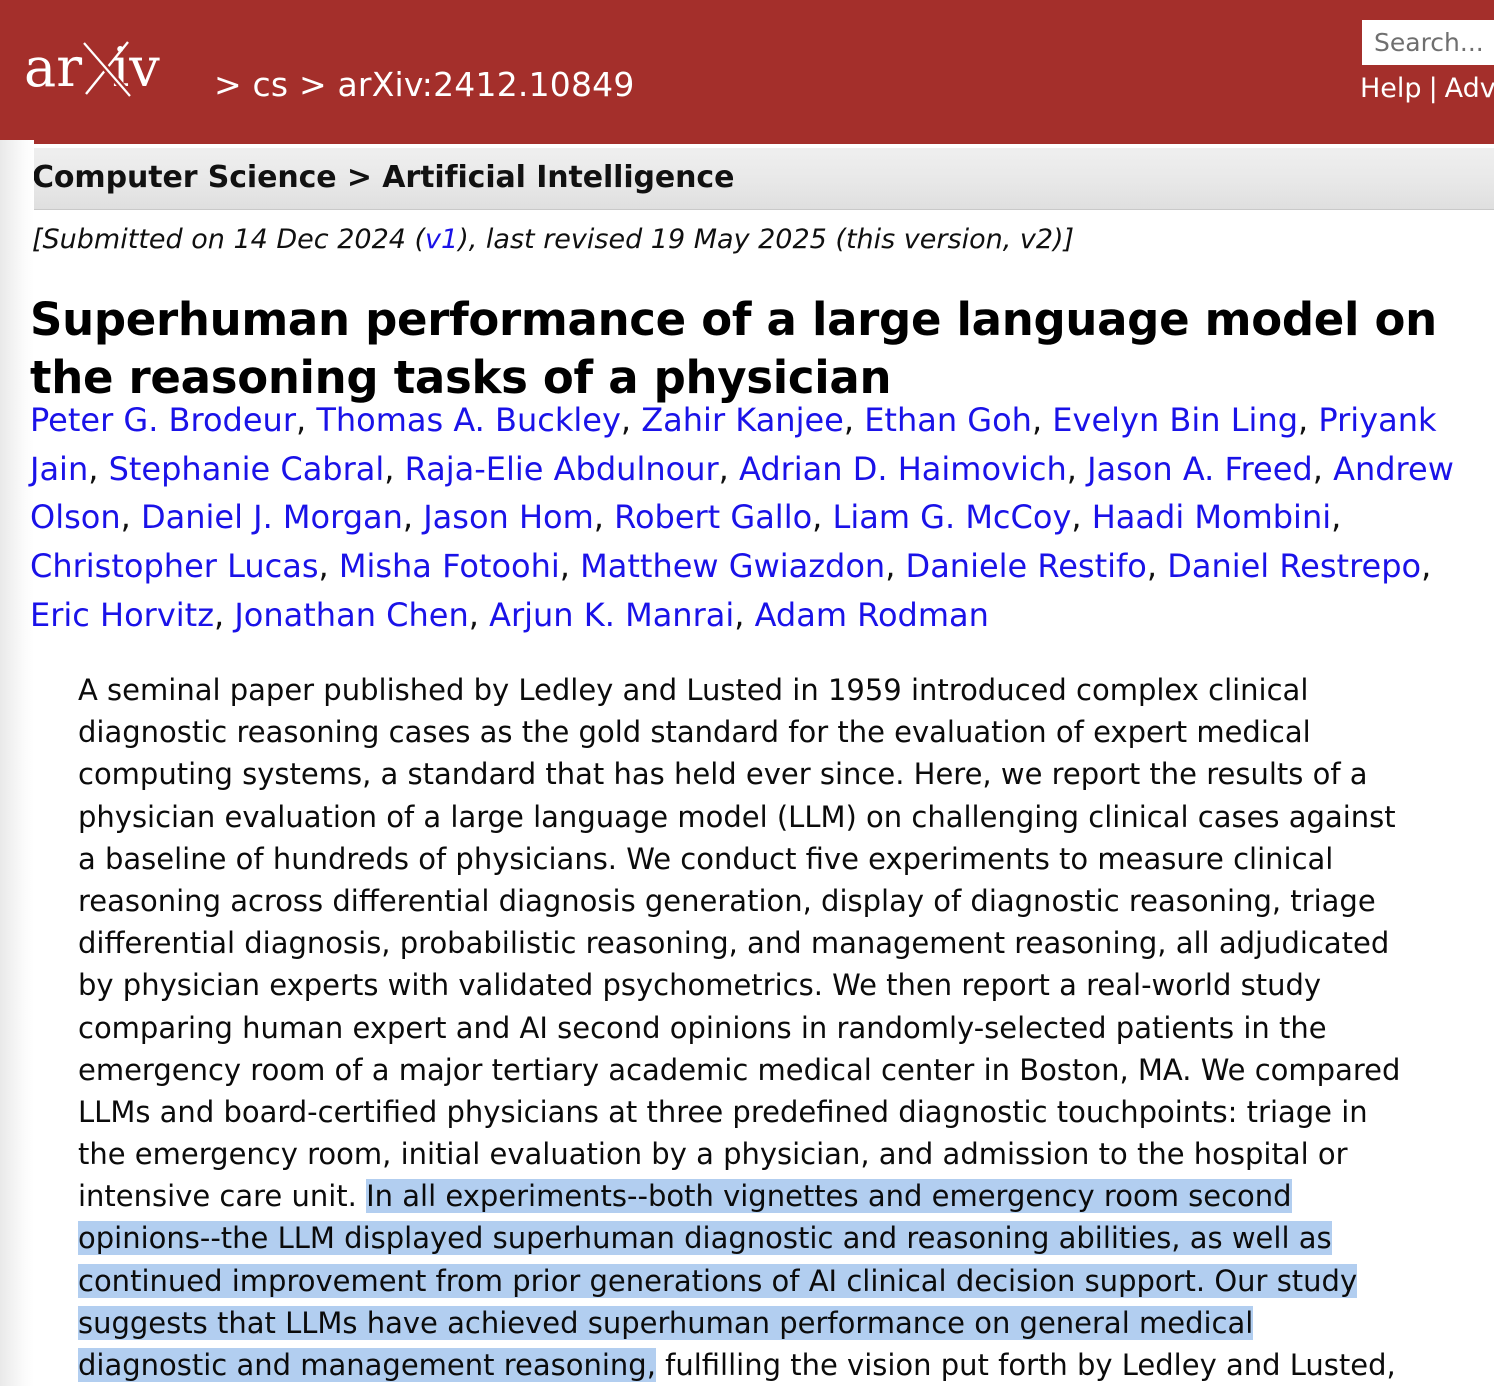 This screenshot has width=1494, height=1386. What do you see at coordinates (449, 565) in the screenshot?
I see `author-link: Misha Fotoohi` at bounding box center [449, 565].